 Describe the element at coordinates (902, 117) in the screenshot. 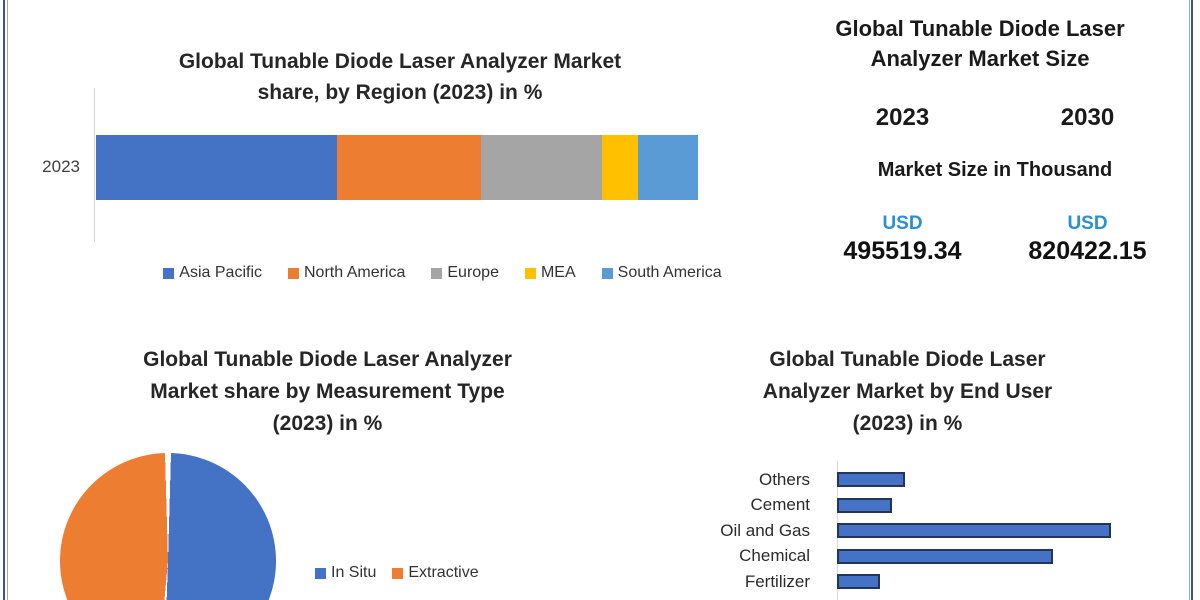

I see `year-2023-label: 2023` at that location.